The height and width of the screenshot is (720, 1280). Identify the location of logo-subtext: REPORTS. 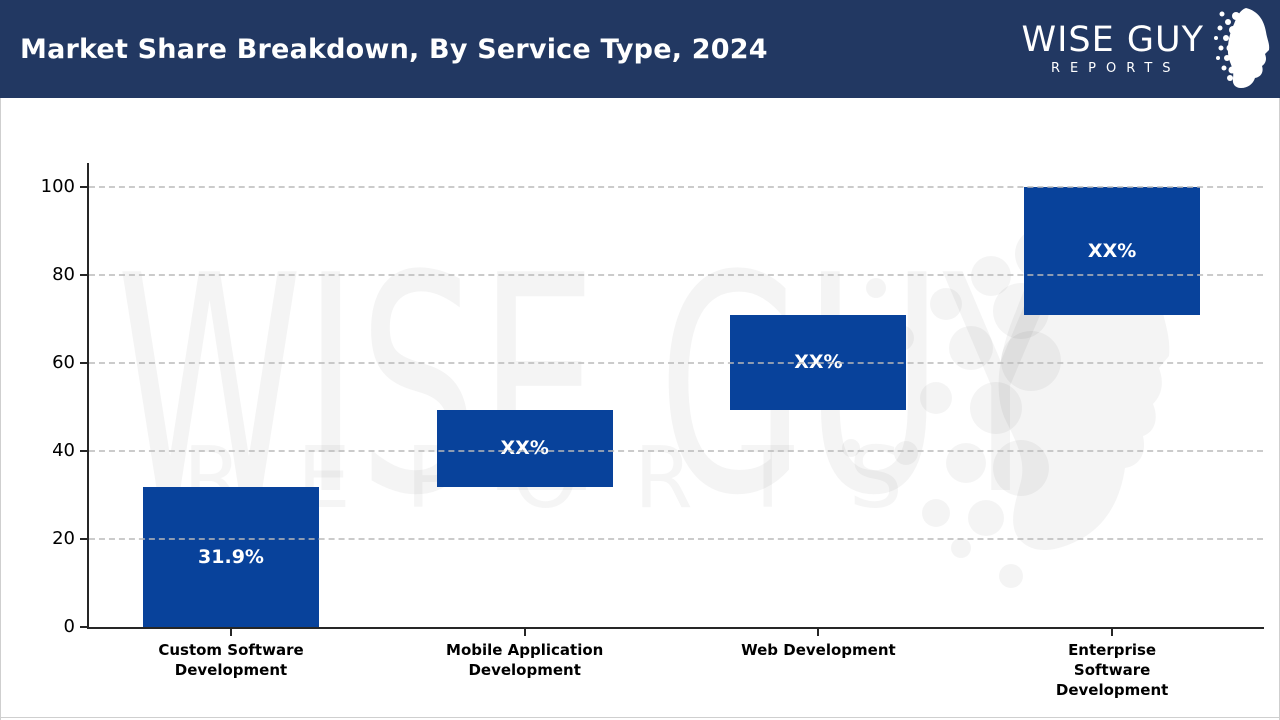
(1115, 68).